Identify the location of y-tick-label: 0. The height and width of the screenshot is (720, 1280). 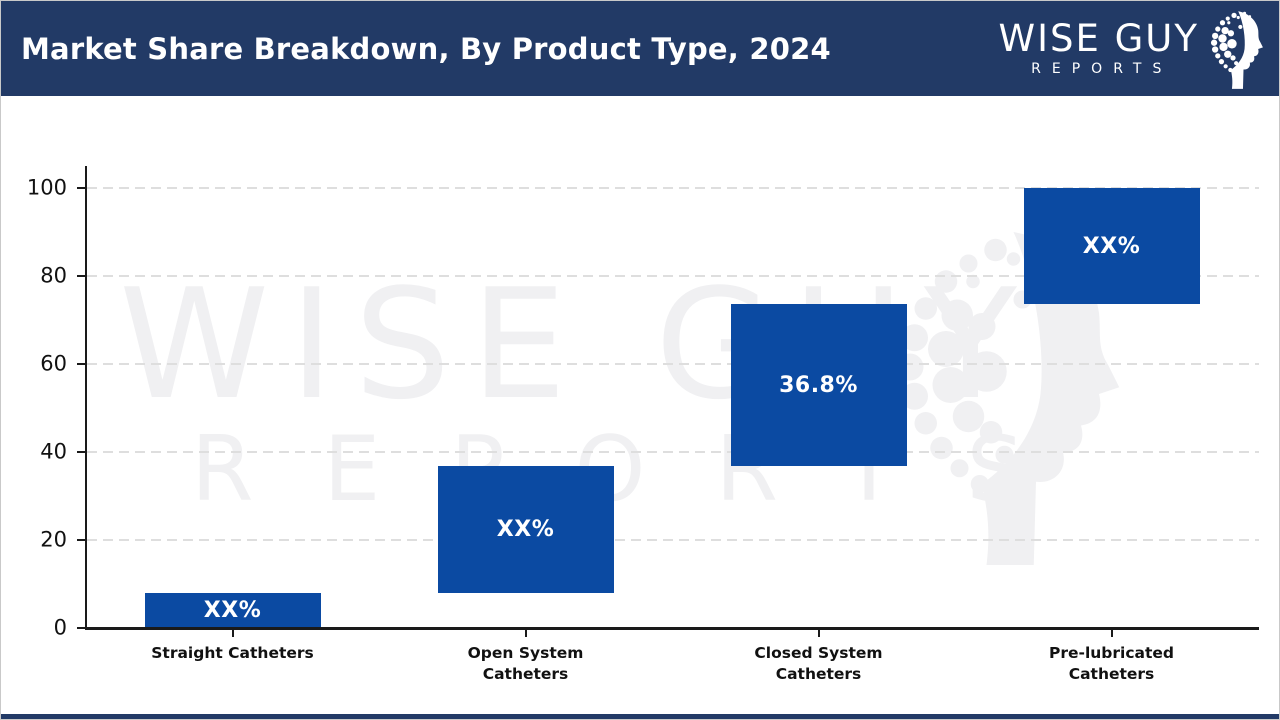
(60, 627).